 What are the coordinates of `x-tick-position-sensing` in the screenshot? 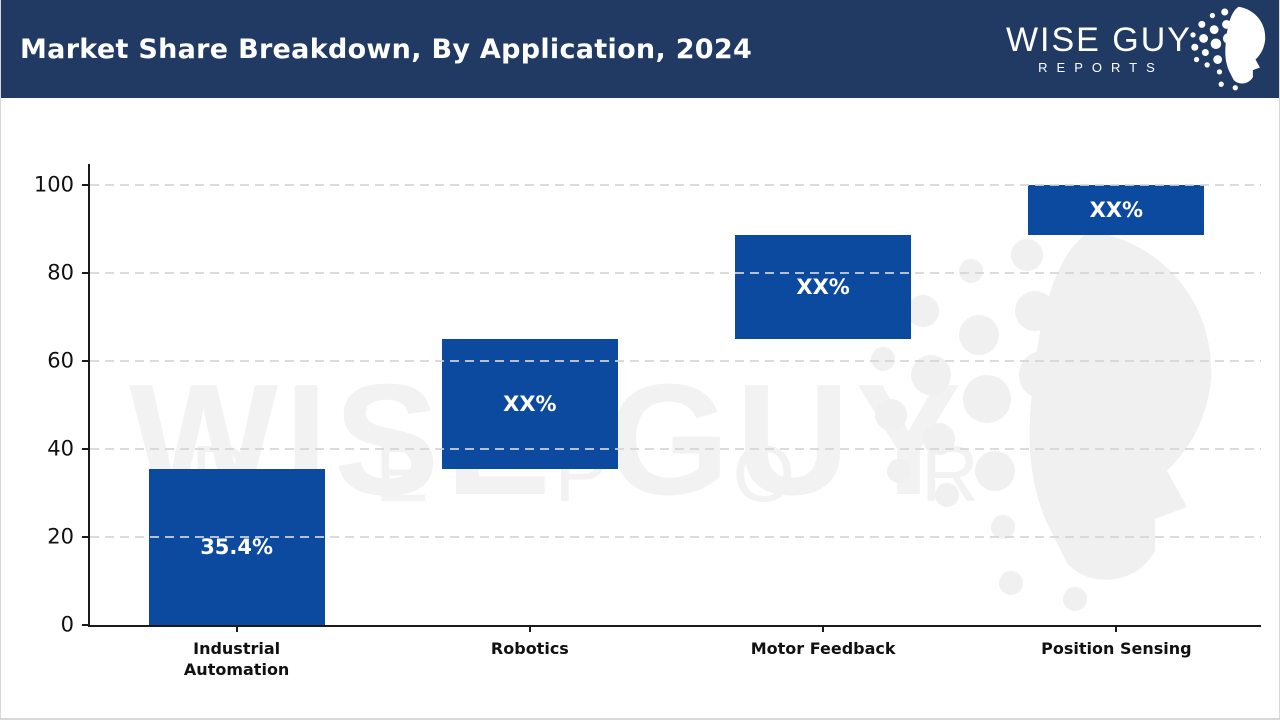 It's located at (1116, 628).